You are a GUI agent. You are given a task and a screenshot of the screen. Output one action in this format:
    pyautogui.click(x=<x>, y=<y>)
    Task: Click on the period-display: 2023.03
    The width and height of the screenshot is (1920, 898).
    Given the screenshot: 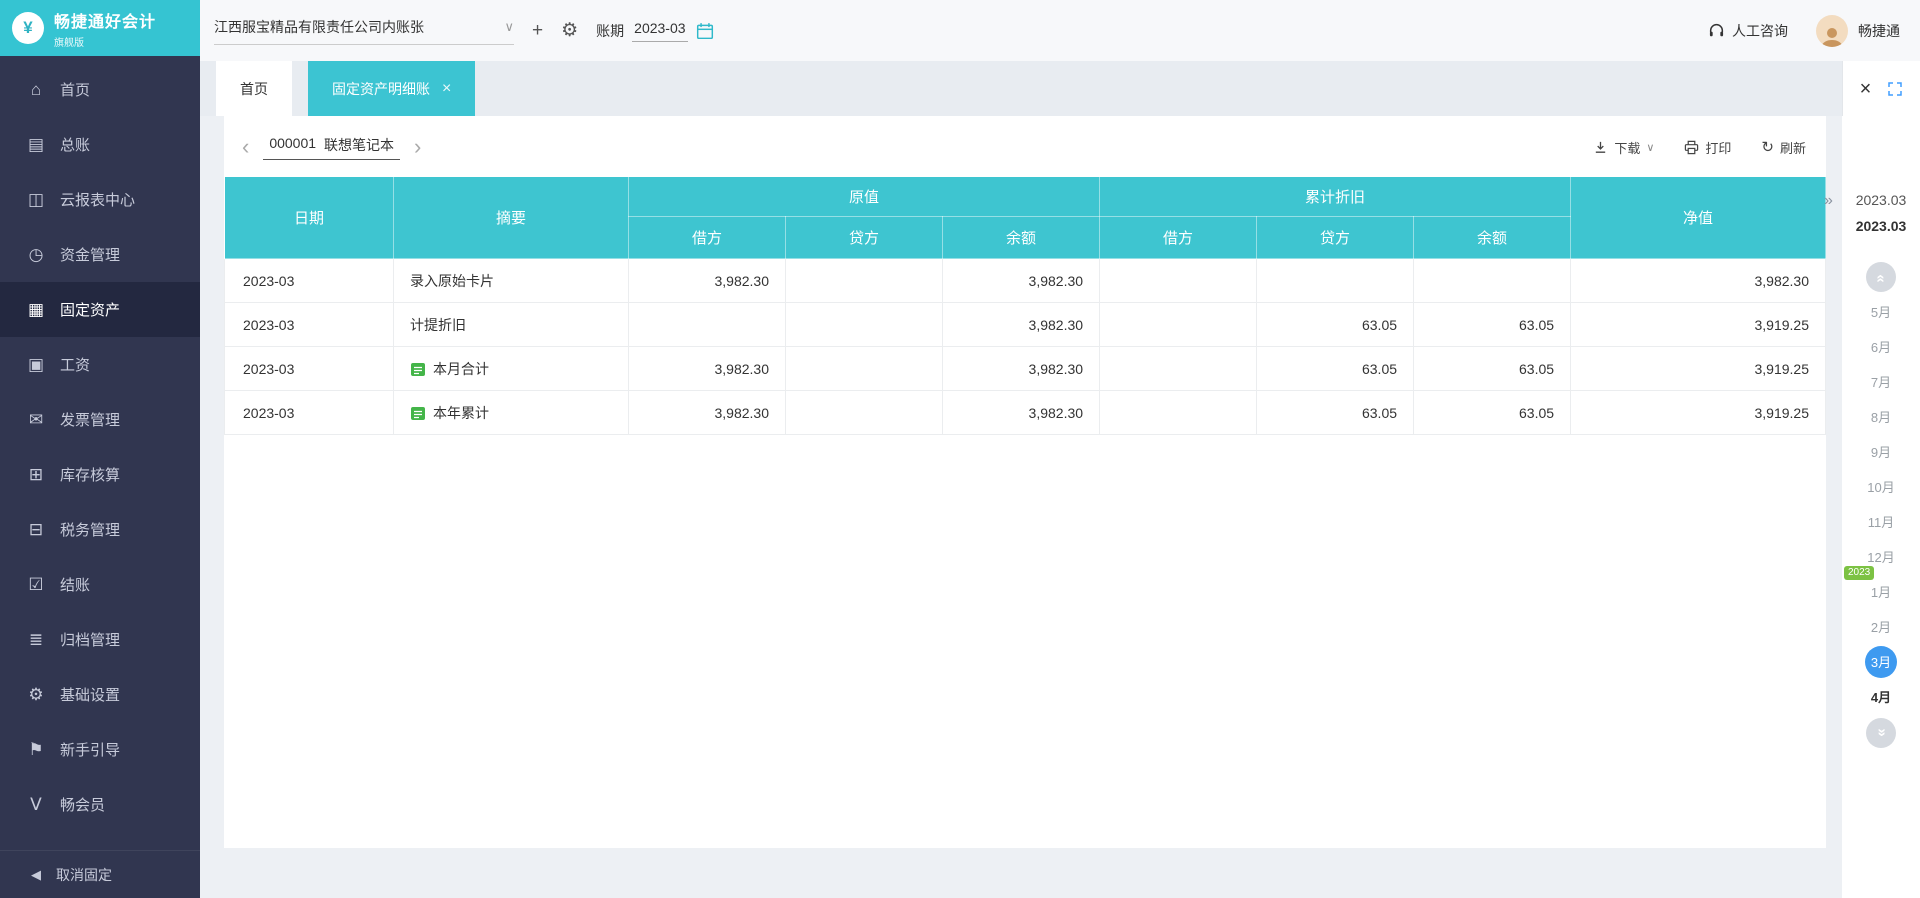 What is the action you would take?
    pyautogui.click(x=1881, y=200)
    